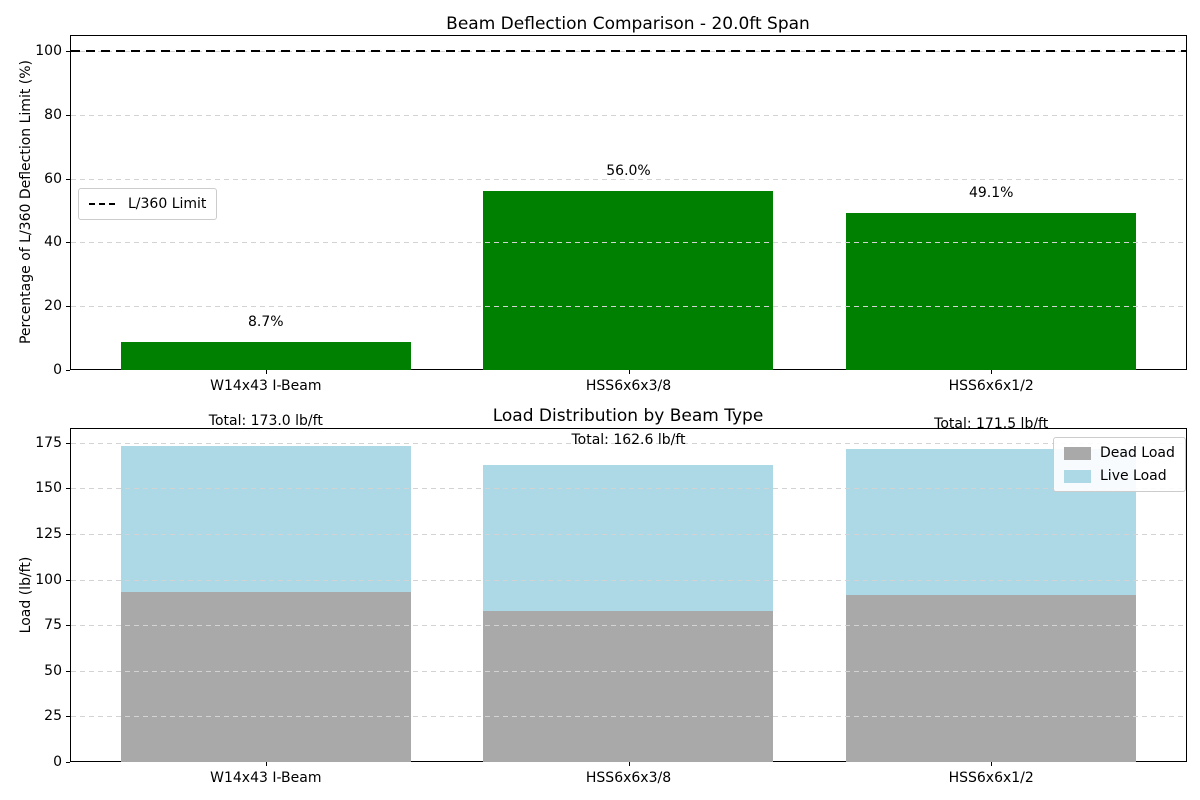 This screenshot has width=1200, height=800. I want to click on legend-row: Dead Load, so click(1119, 453).